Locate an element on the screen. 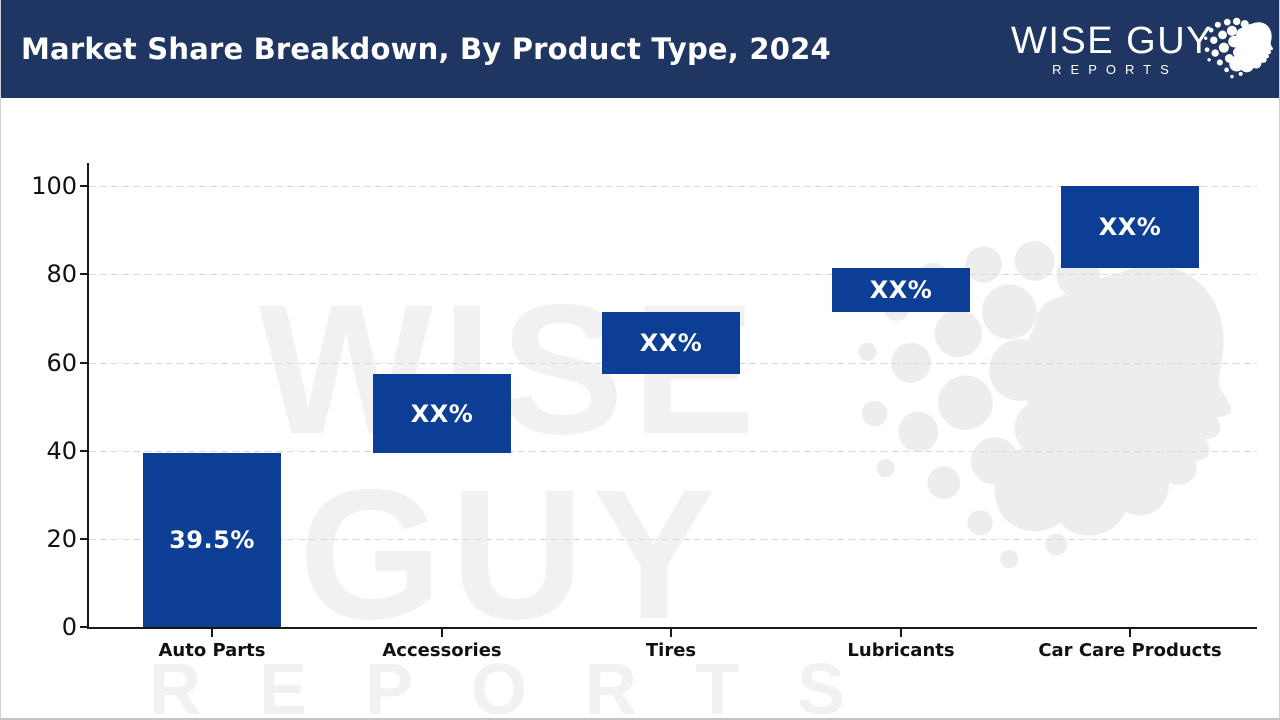  y-tick-label: 60 is located at coordinates (61, 363).